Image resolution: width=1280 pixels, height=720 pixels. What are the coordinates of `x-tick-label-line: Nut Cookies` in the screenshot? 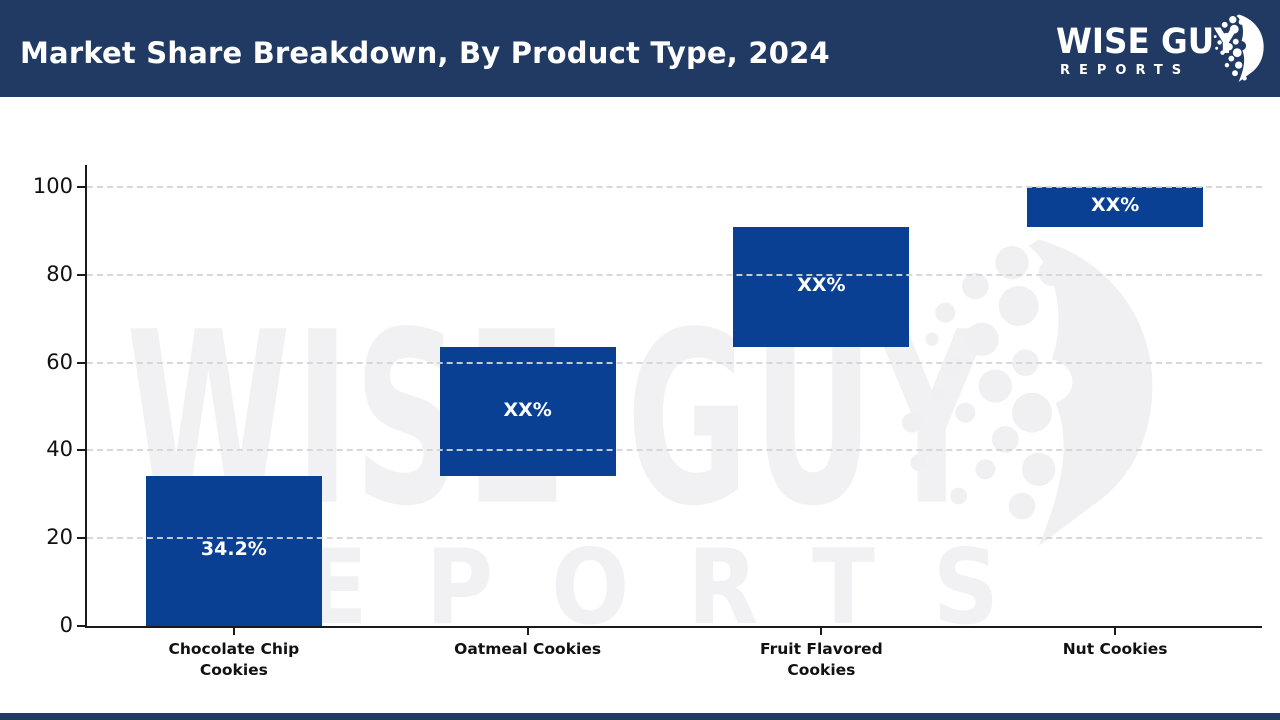 It's located at (1115, 649).